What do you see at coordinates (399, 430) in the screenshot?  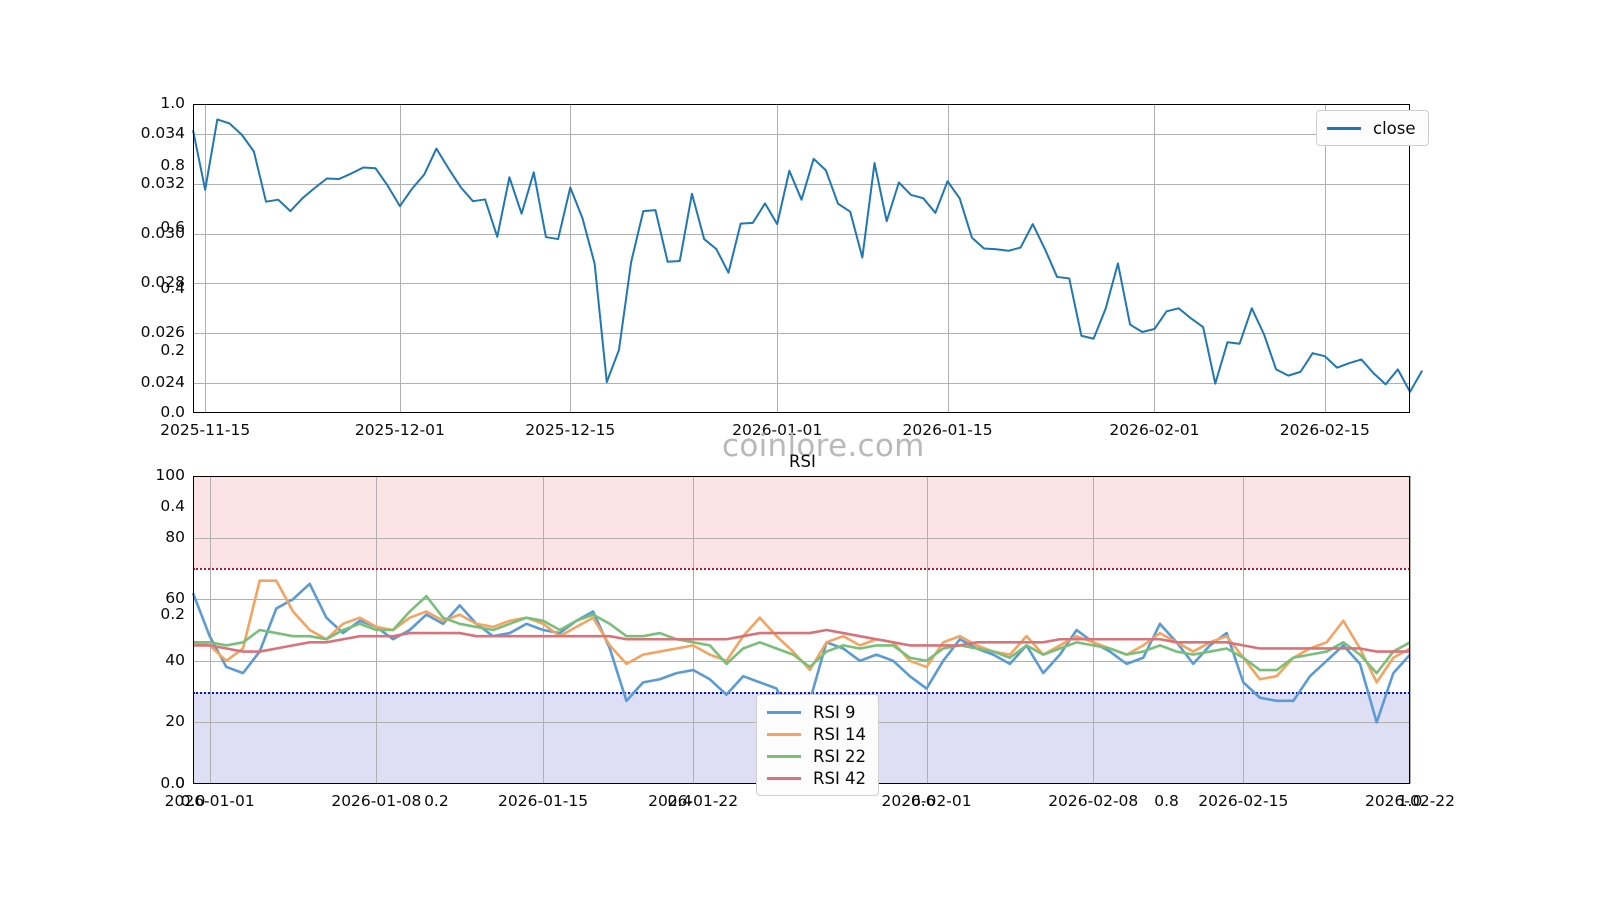 I see `price-x-tick-1: 2025-12-01` at bounding box center [399, 430].